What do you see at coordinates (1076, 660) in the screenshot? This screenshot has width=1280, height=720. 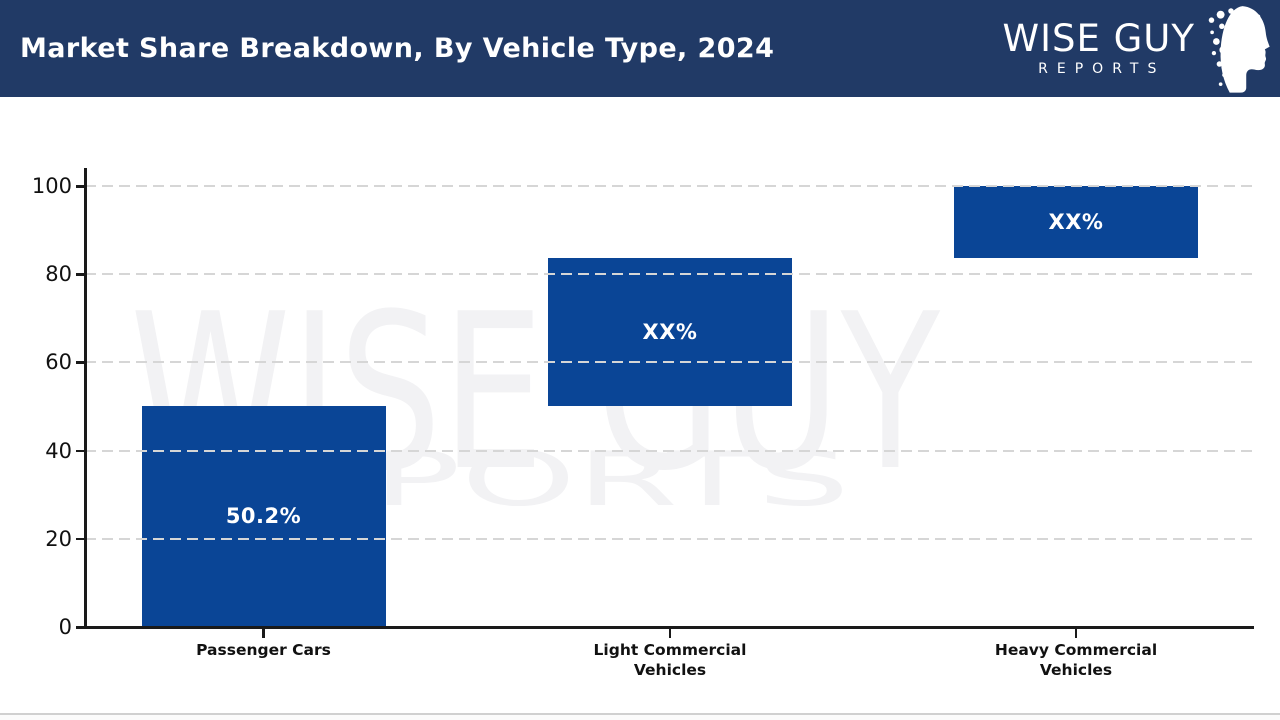 I see `x-label-heavy-commercial-vehicles: Heavy Commercial Vehicles` at bounding box center [1076, 660].